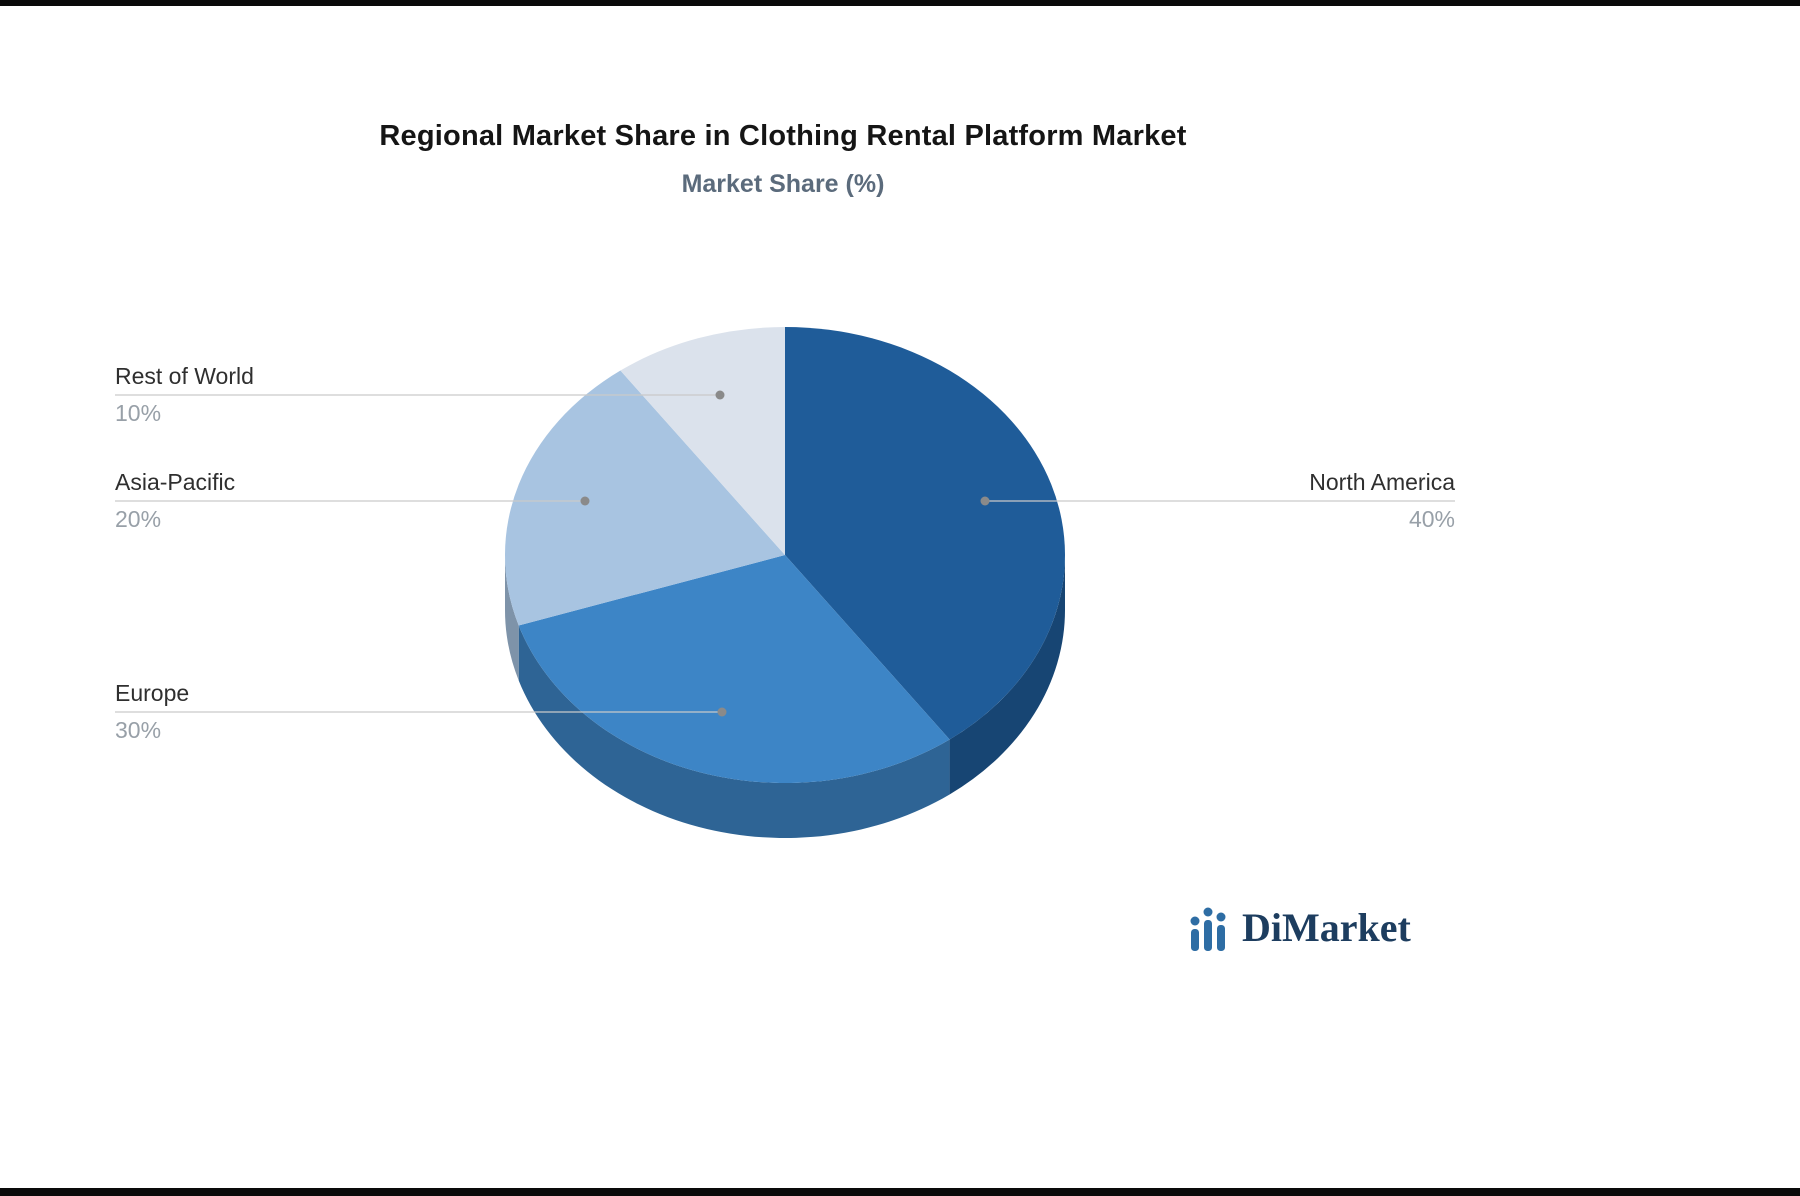 This screenshot has width=1800, height=1196. What do you see at coordinates (138, 519) in the screenshot?
I see `slice-percent: 20%` at bounding box center [138, 519].